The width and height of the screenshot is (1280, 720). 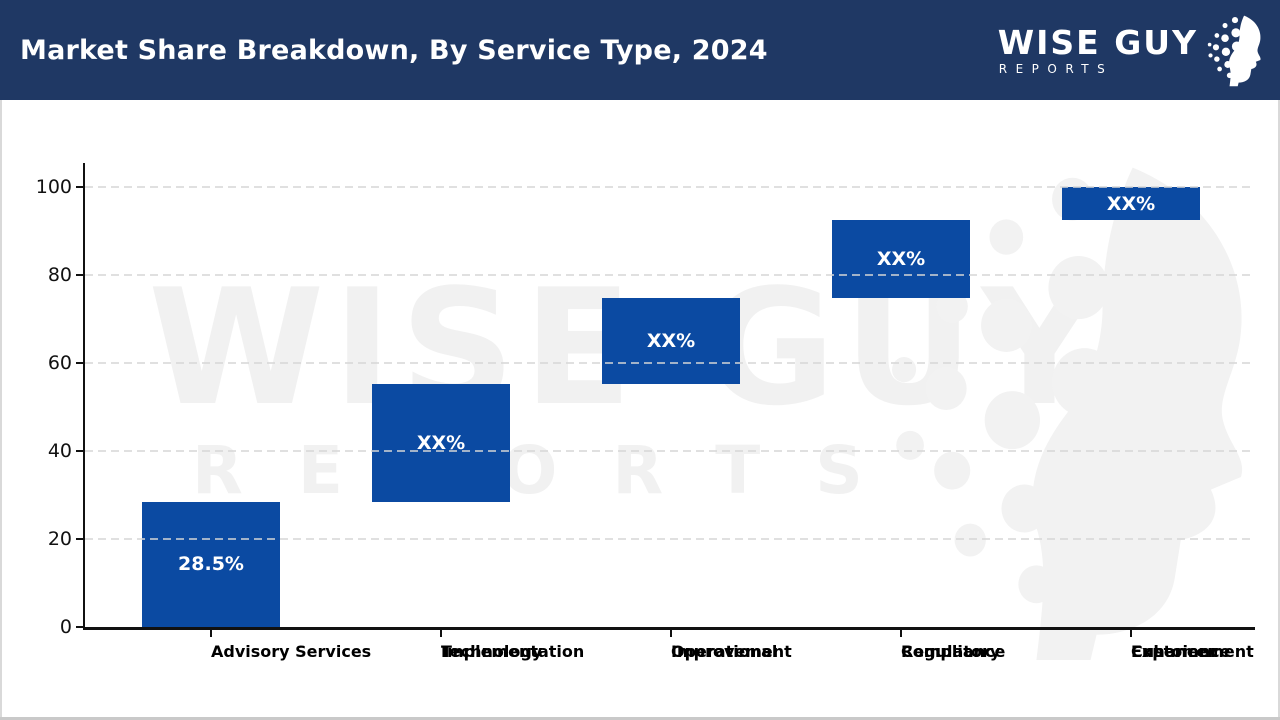 I want to click on x-tick-label-line: Implementation, so click(x=513, y=651).